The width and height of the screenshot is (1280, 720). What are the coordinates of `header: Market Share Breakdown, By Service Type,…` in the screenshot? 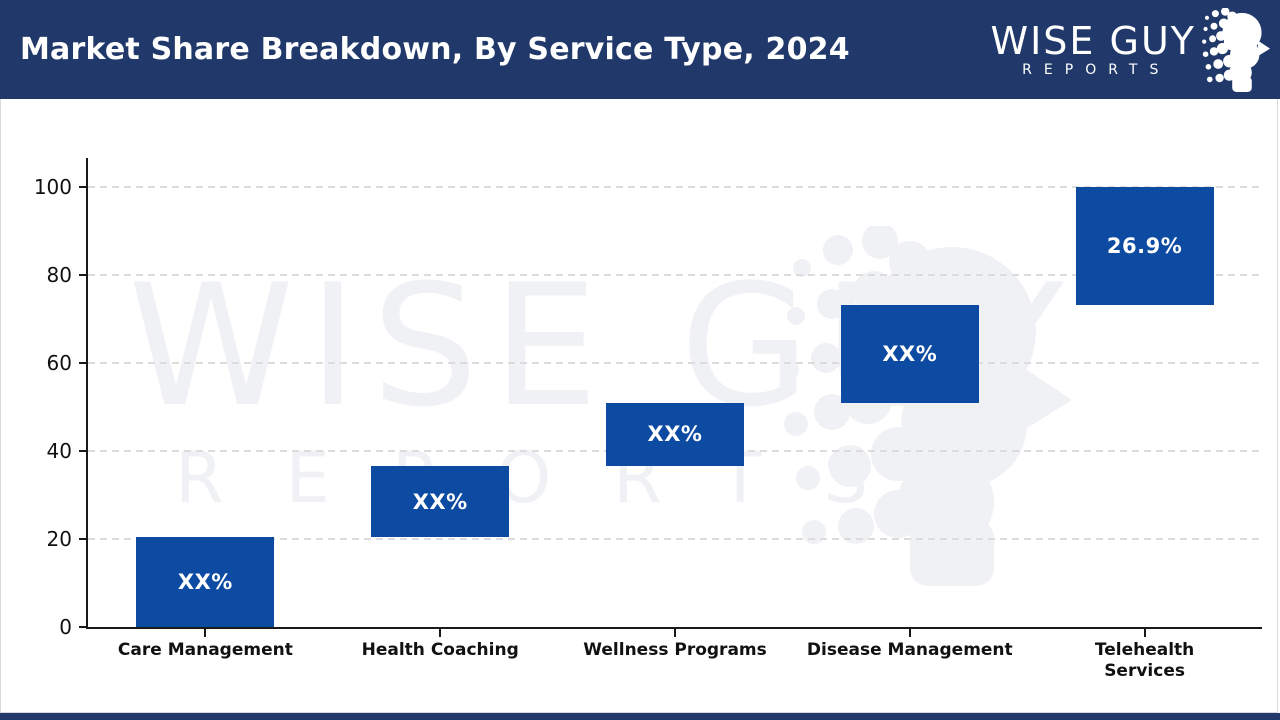 It's located at (640, 49).